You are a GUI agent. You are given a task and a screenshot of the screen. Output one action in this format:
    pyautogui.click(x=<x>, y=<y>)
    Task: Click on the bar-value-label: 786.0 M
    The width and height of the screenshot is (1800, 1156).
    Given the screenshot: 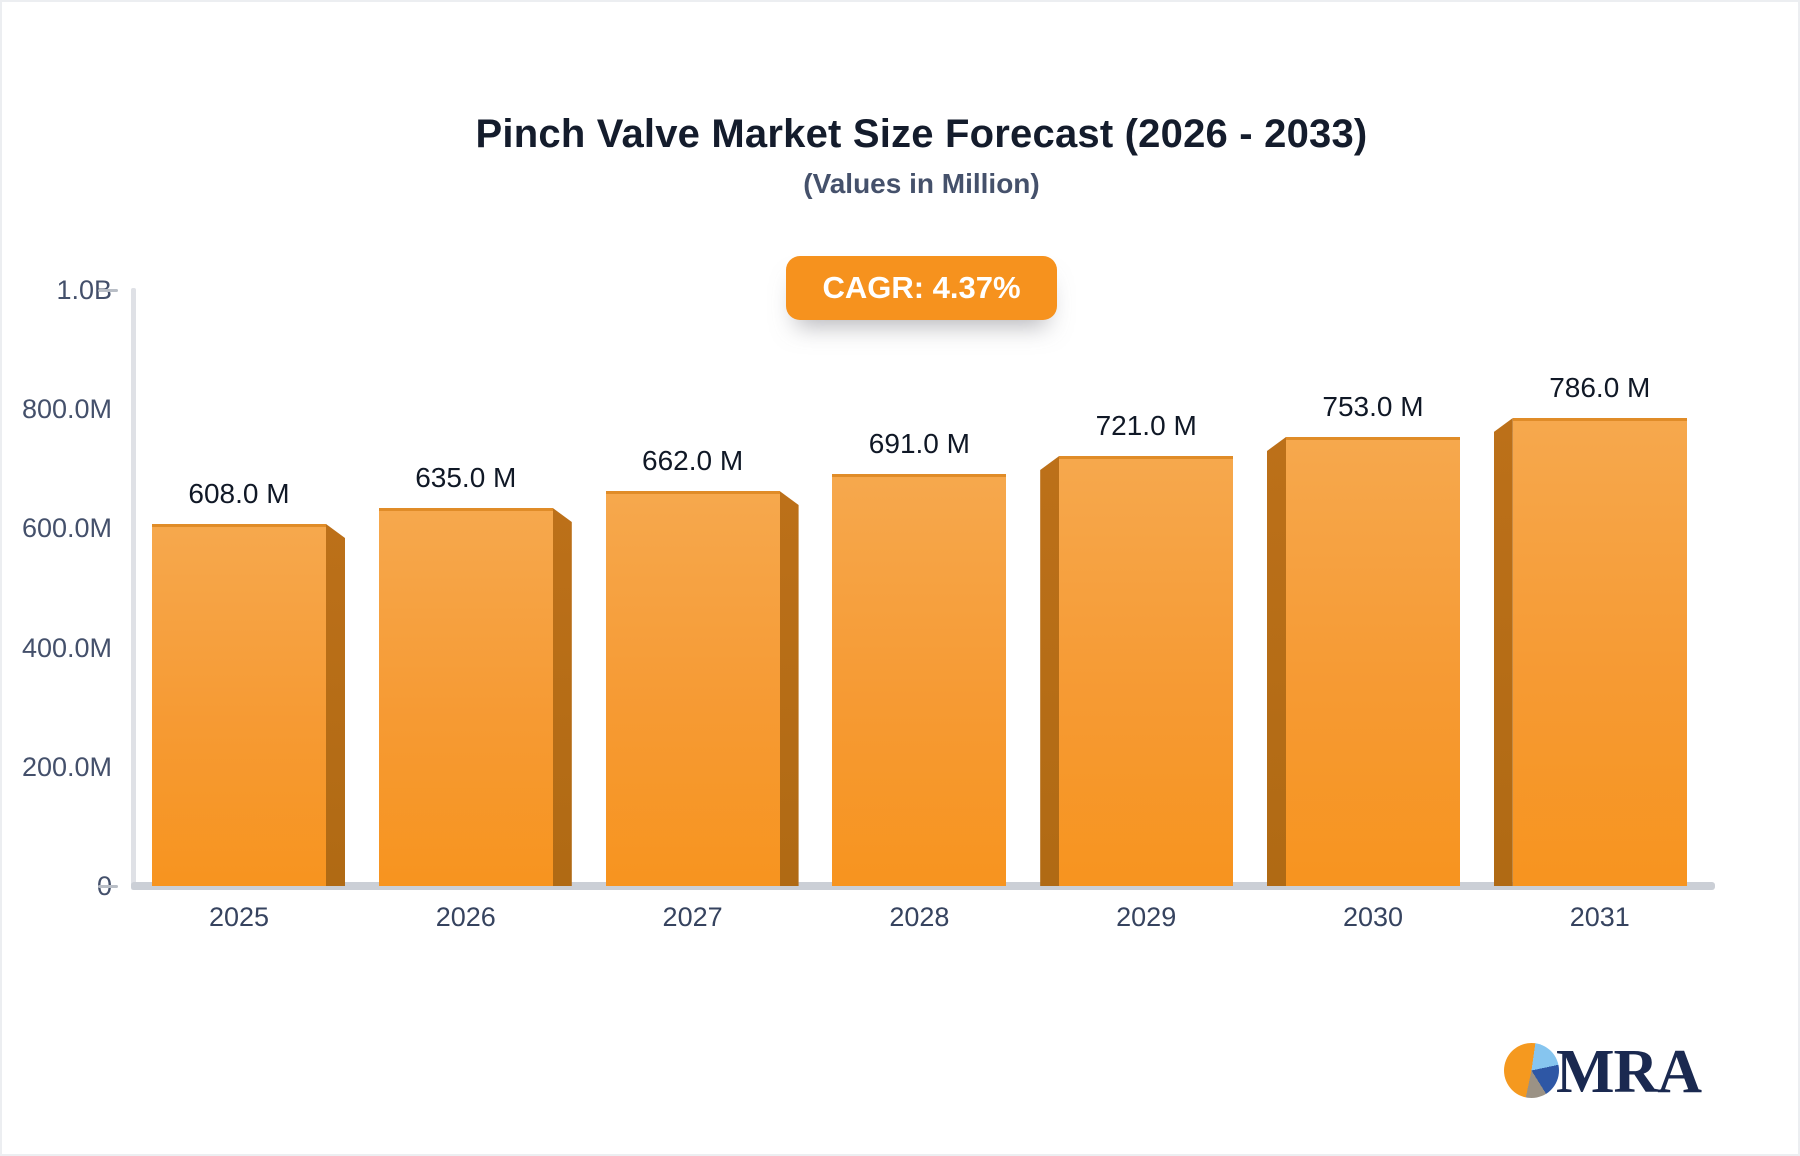 What is the action you would take?
    pyautogui.click(x=1600, y=387)
    